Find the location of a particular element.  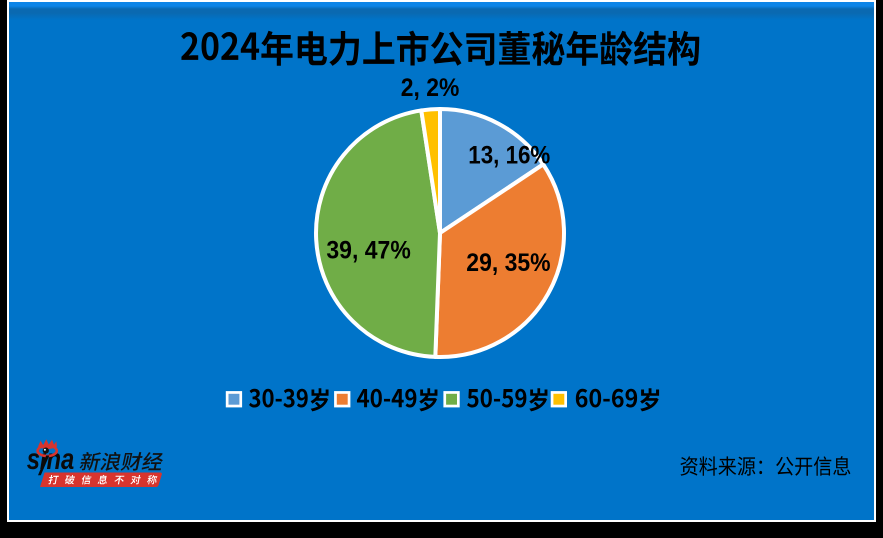

svg-text: 29, 35% is located at coordinates (508, 263).